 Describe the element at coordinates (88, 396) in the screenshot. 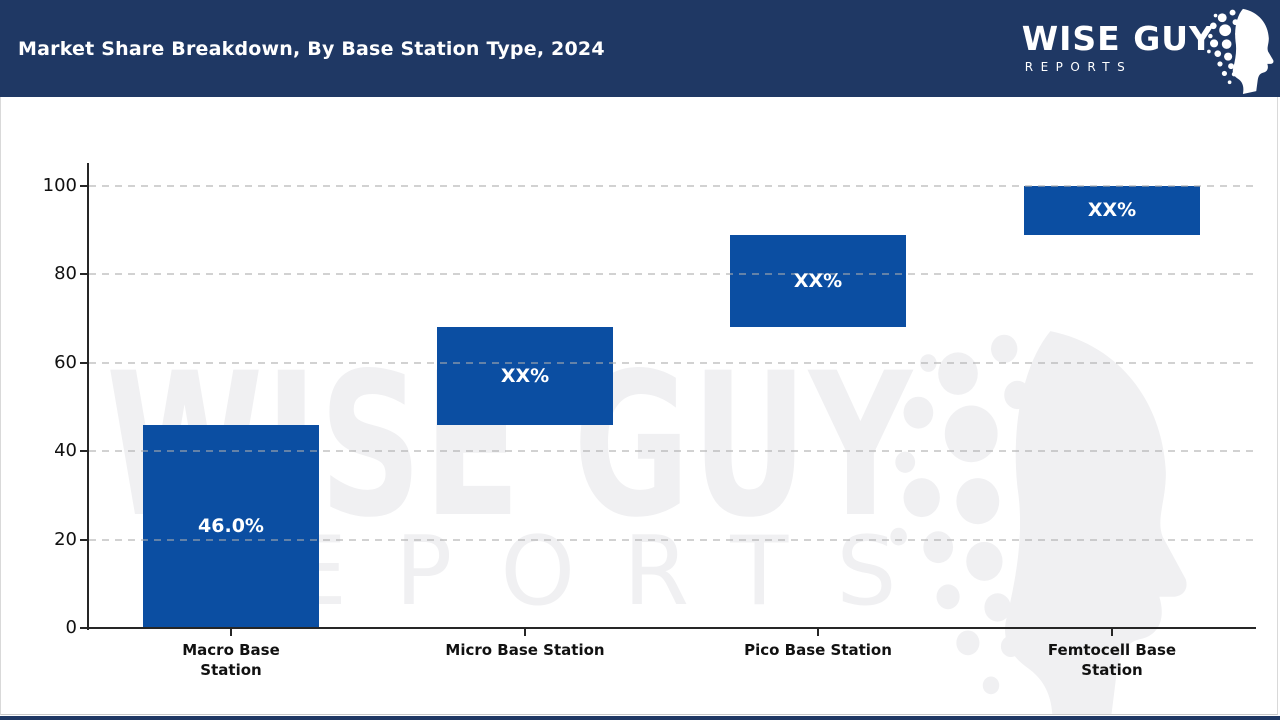

I see `y-axis-line` at that location.